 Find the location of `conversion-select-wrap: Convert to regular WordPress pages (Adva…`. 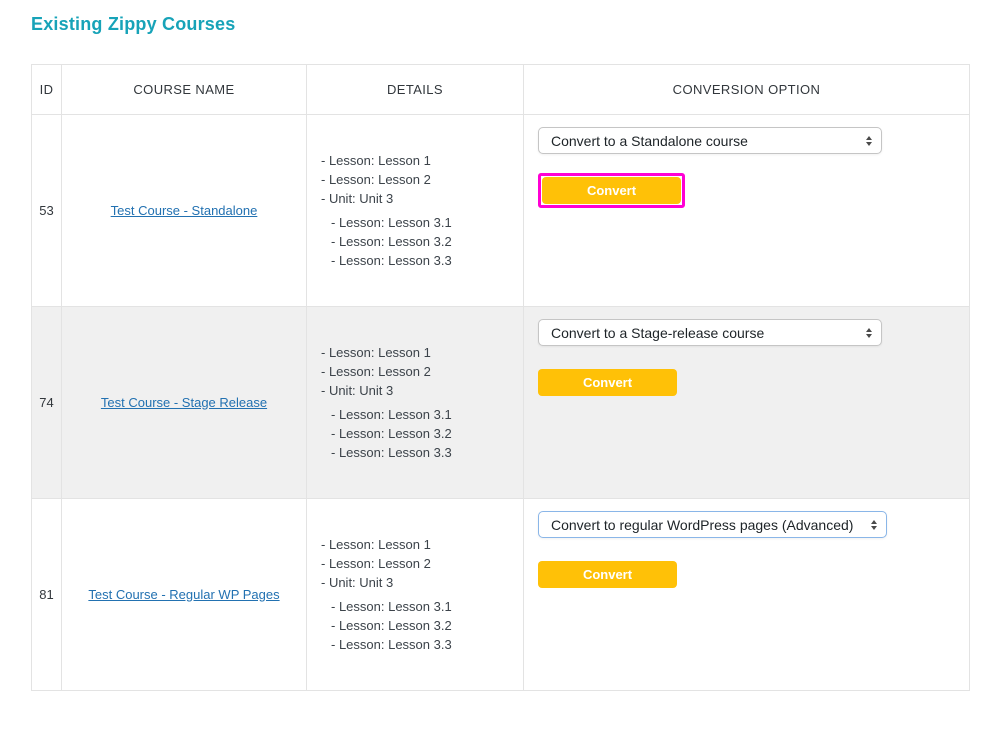

conversion-select-wrap: Convert to regular WordPress pages (Adva… is located at coordinates (712, 524).